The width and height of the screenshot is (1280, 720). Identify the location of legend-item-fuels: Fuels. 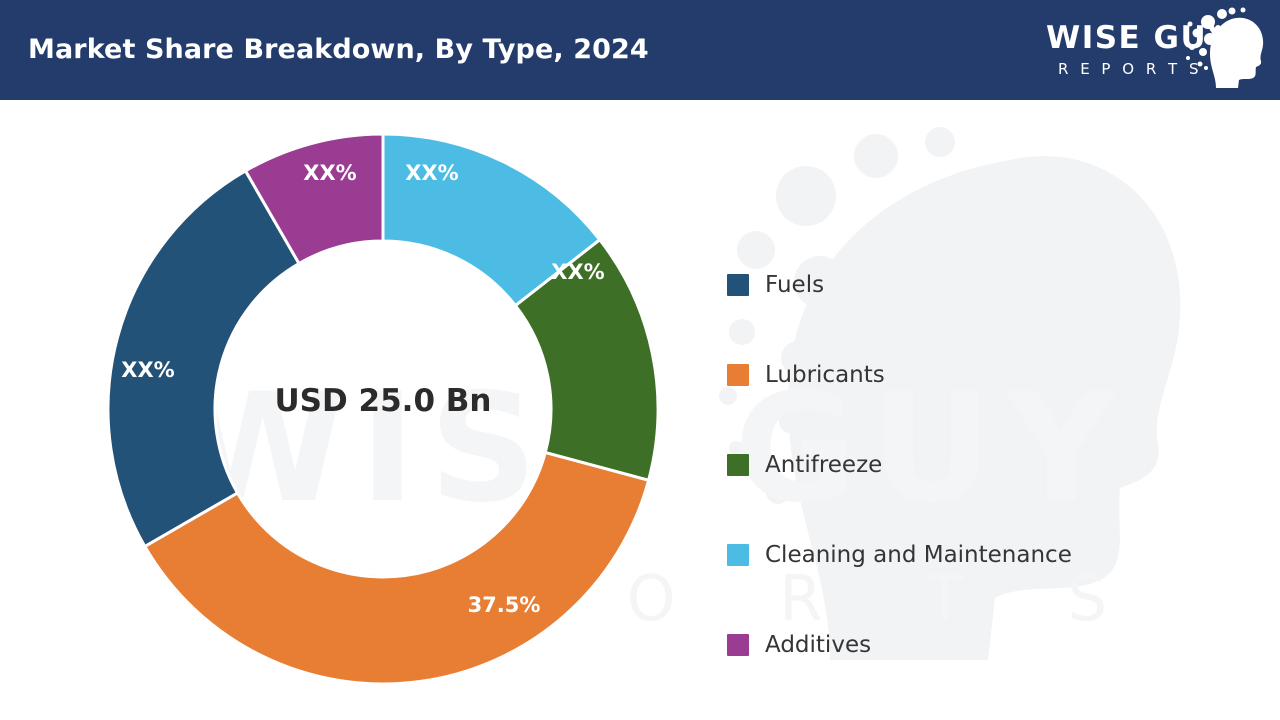
(977, 285).